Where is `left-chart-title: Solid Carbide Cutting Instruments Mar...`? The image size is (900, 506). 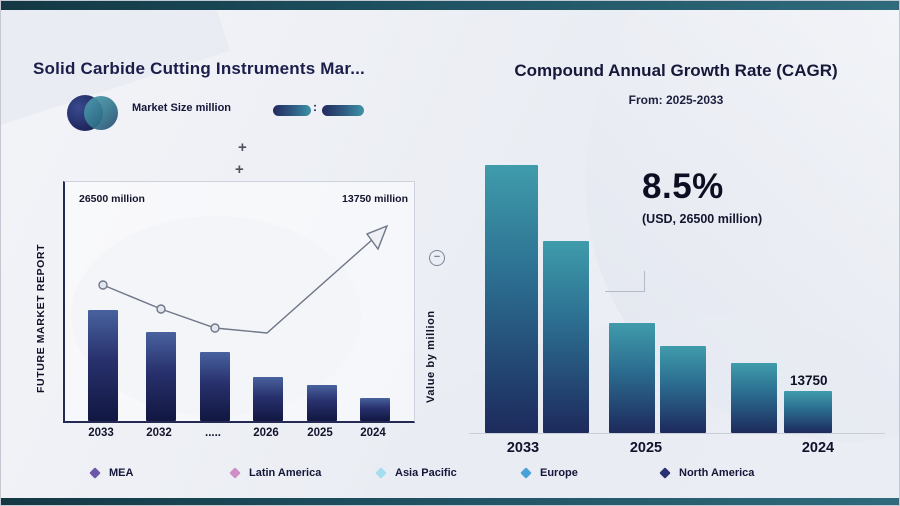
left-chart-title: Solid Carbide Cutting Instruments Mar... is located at coordinates (199, 68).